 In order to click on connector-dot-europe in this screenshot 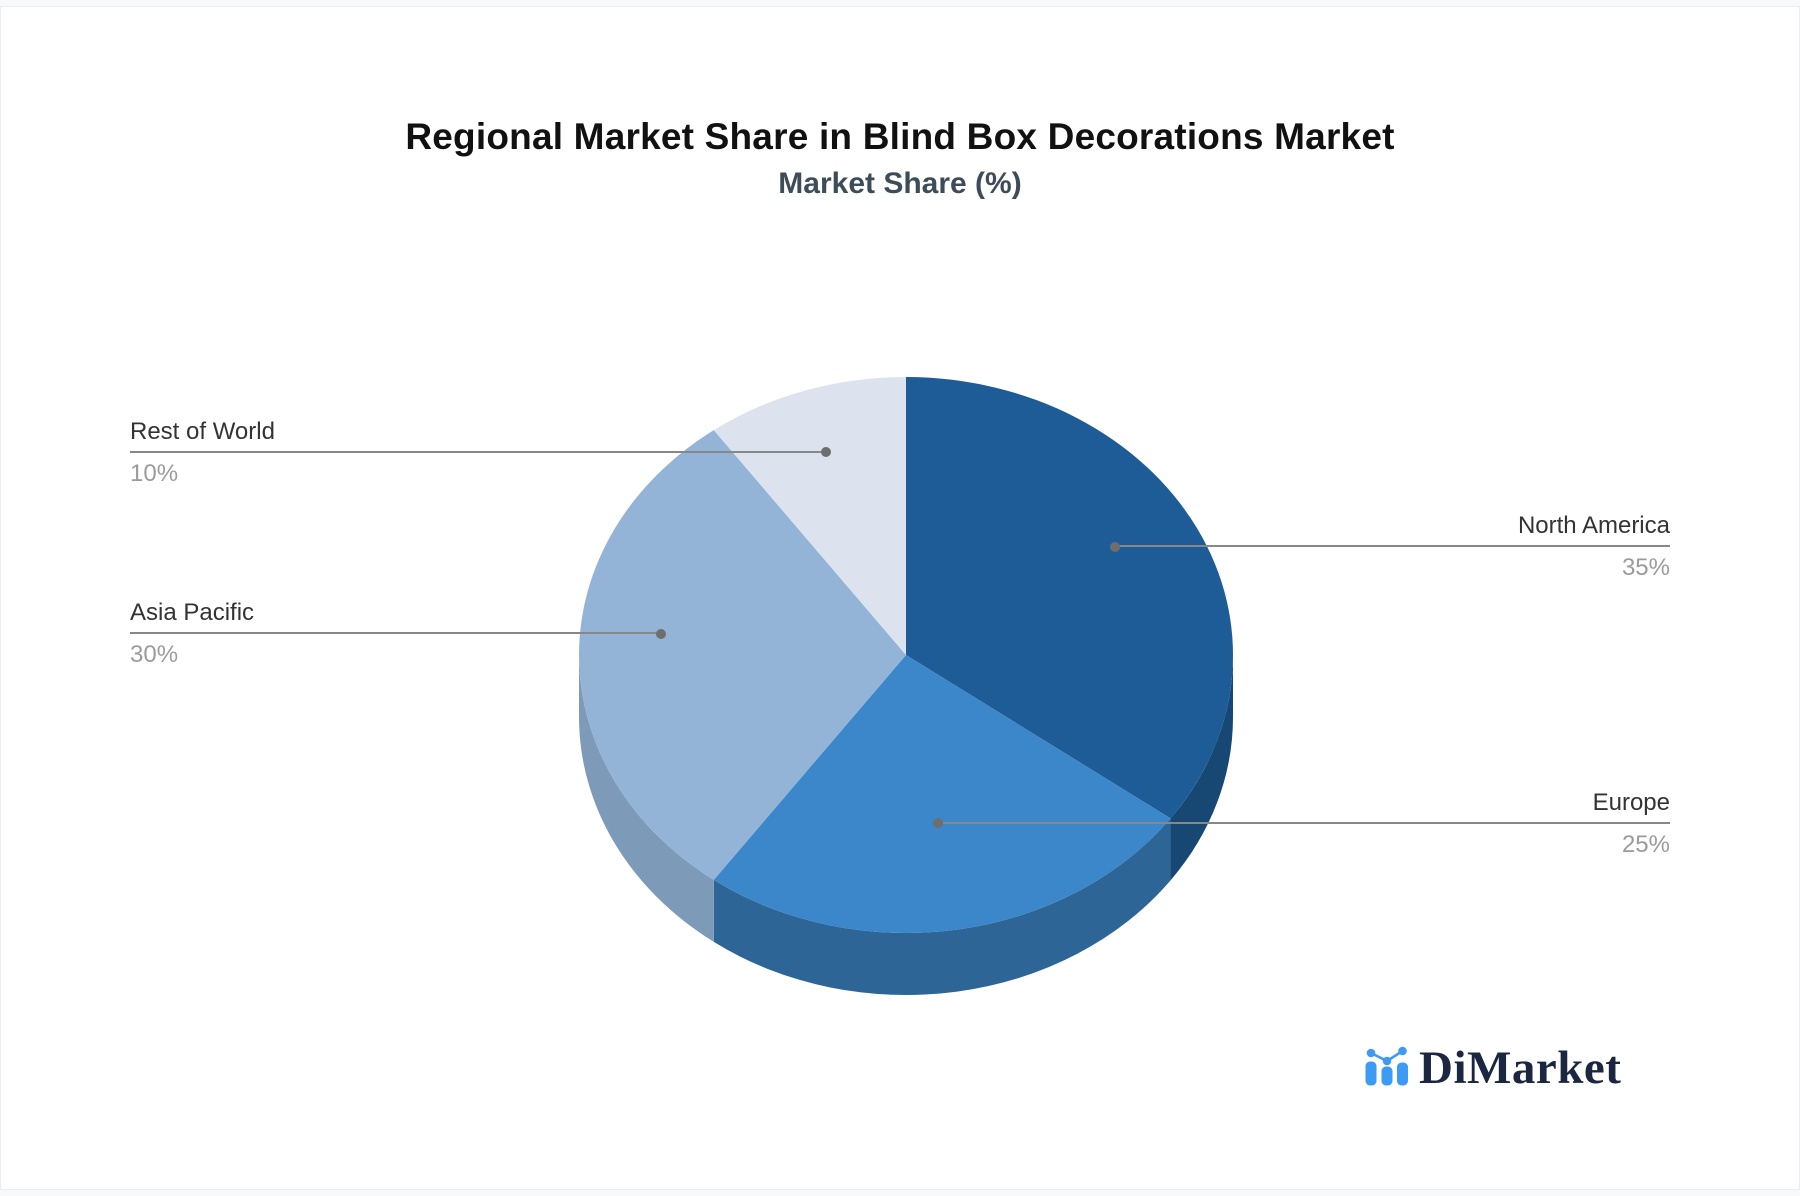, I will do `click(938, 823)`.